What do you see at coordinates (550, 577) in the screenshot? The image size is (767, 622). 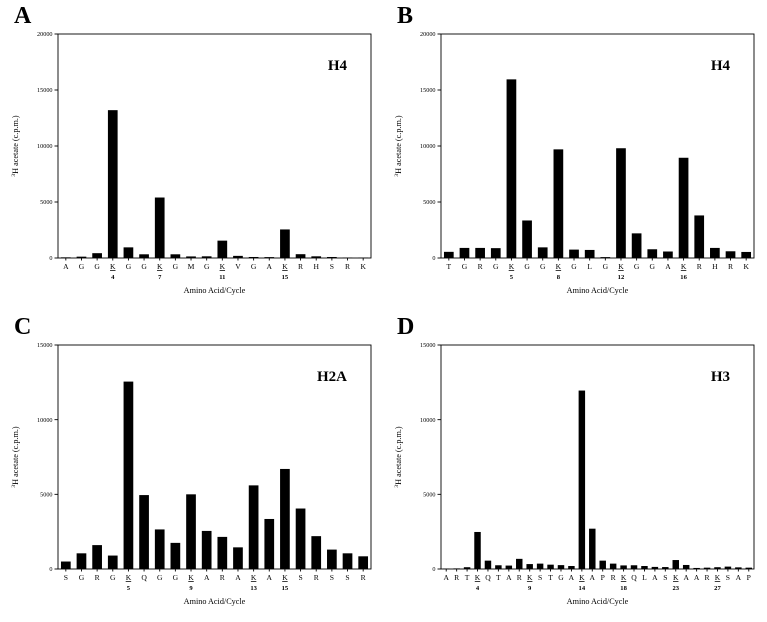 I see `amino-acid-label: T` at bounding box center [550, 577].